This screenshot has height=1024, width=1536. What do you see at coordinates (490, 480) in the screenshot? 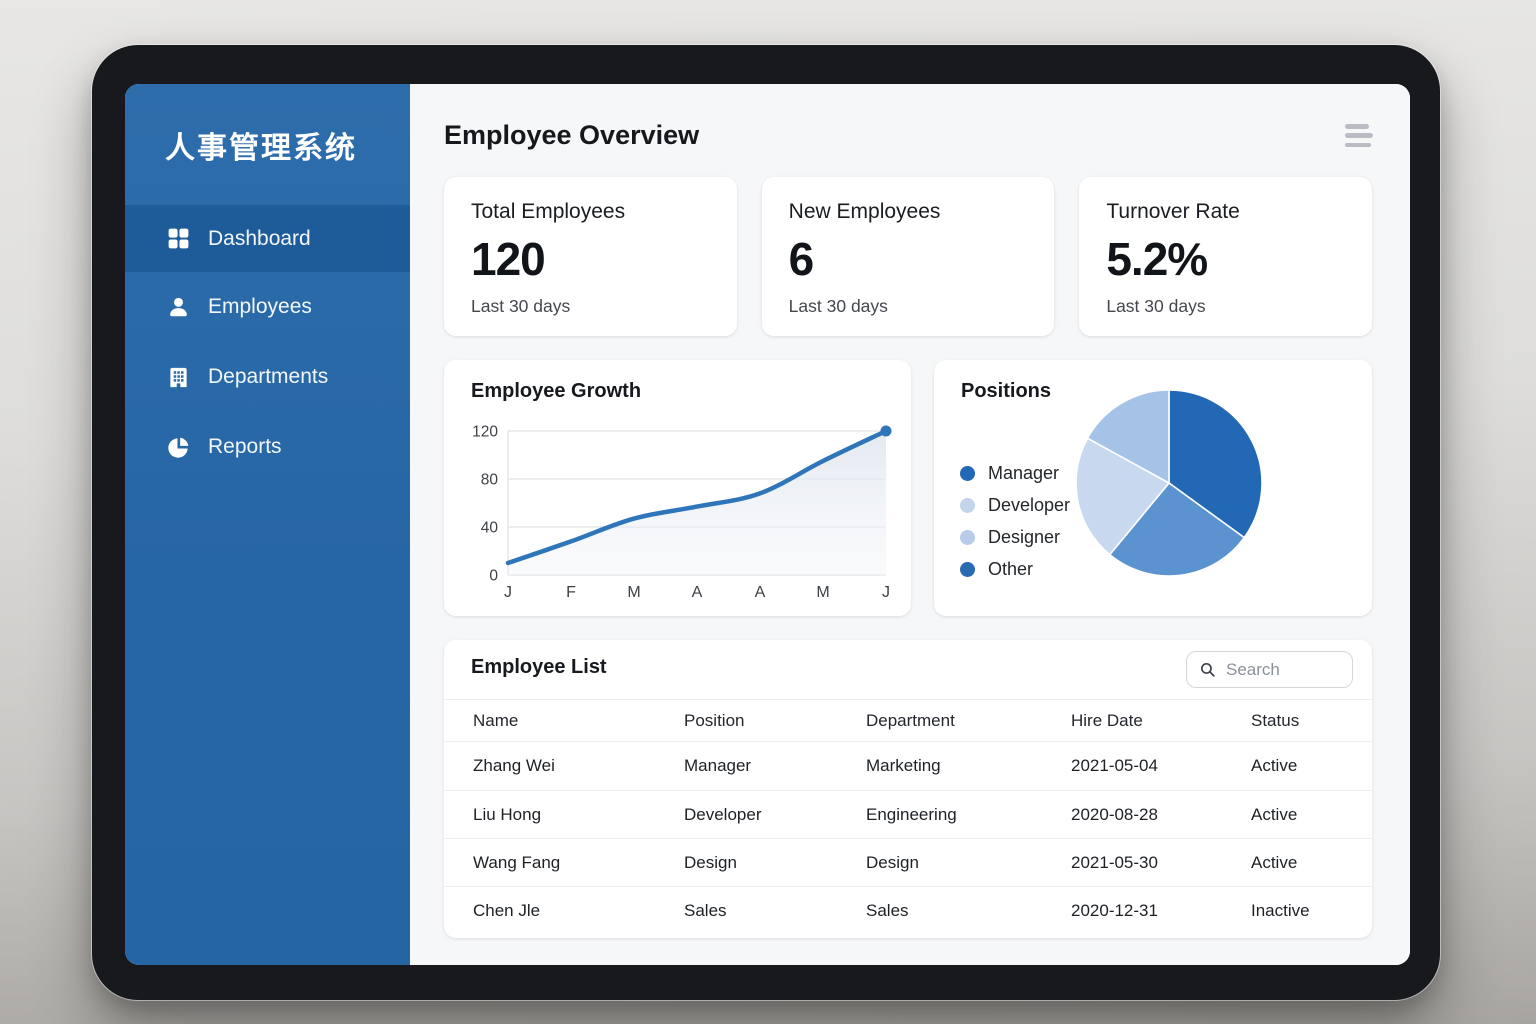
I see `svg-text: 80` at bounding box center [490, 480].